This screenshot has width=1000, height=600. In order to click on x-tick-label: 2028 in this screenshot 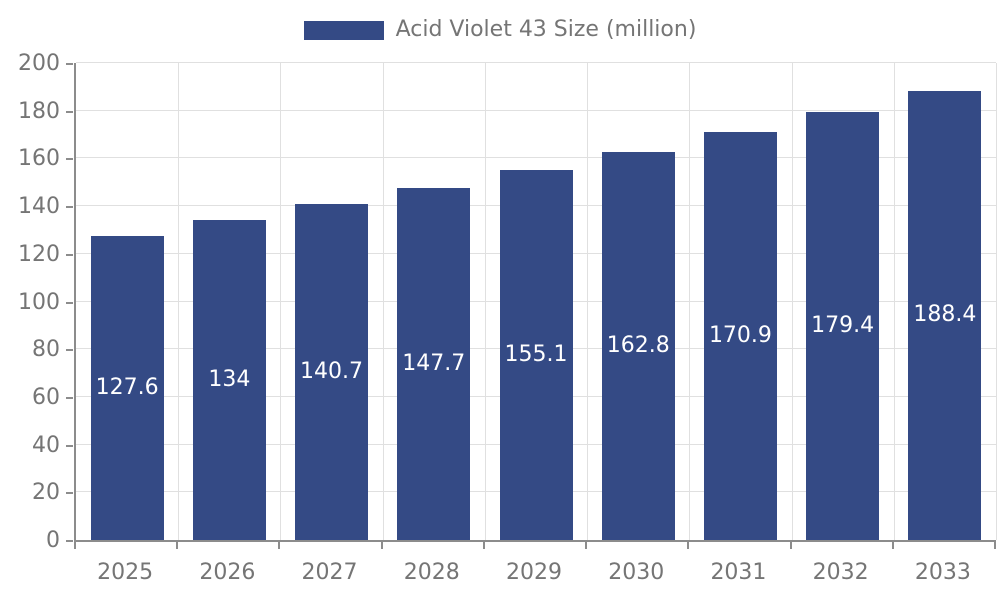, I will do `click(431, 572)`.